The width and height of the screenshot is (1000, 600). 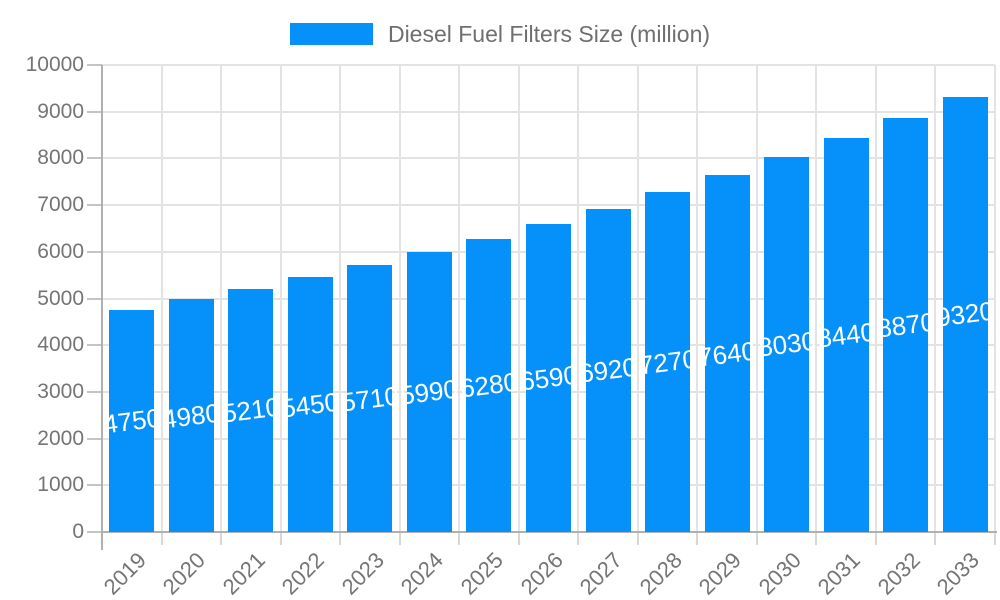 I want to click on bar-value-label: 9320, so click(x=965, y=314).